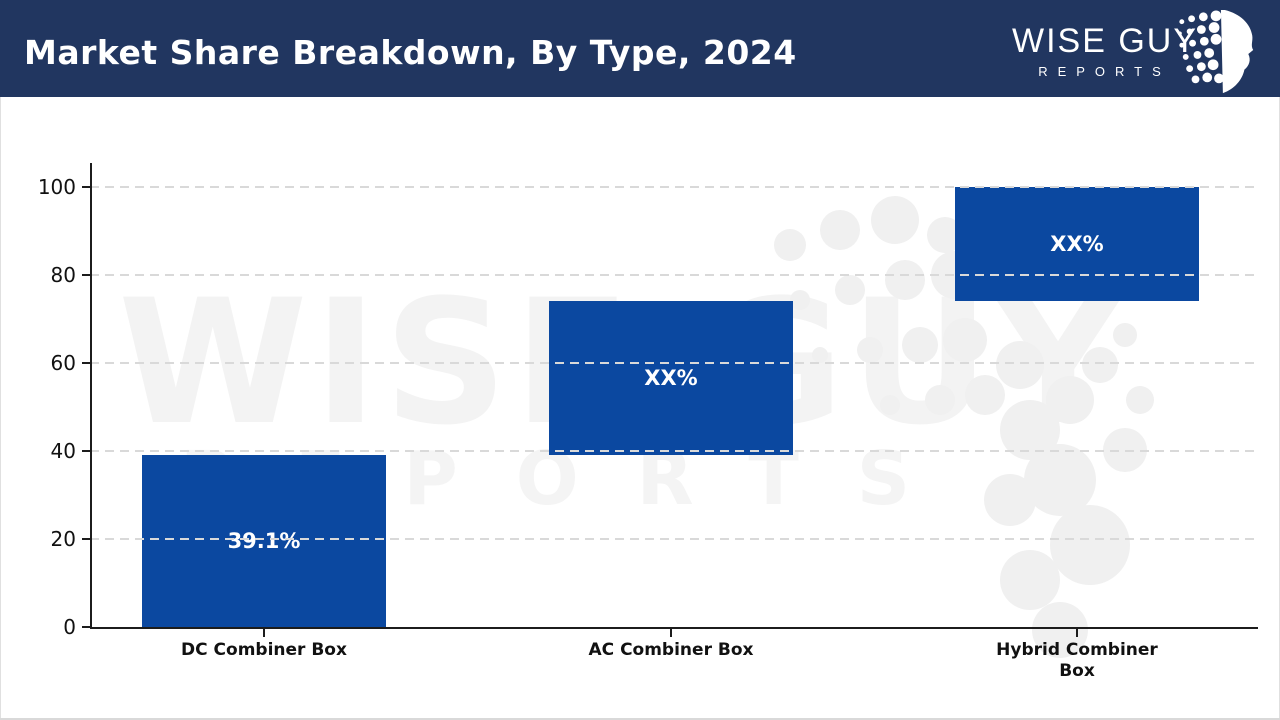 This screenshot has height=720, width=1280. I want to click on page-border-left, so click(0, 408).